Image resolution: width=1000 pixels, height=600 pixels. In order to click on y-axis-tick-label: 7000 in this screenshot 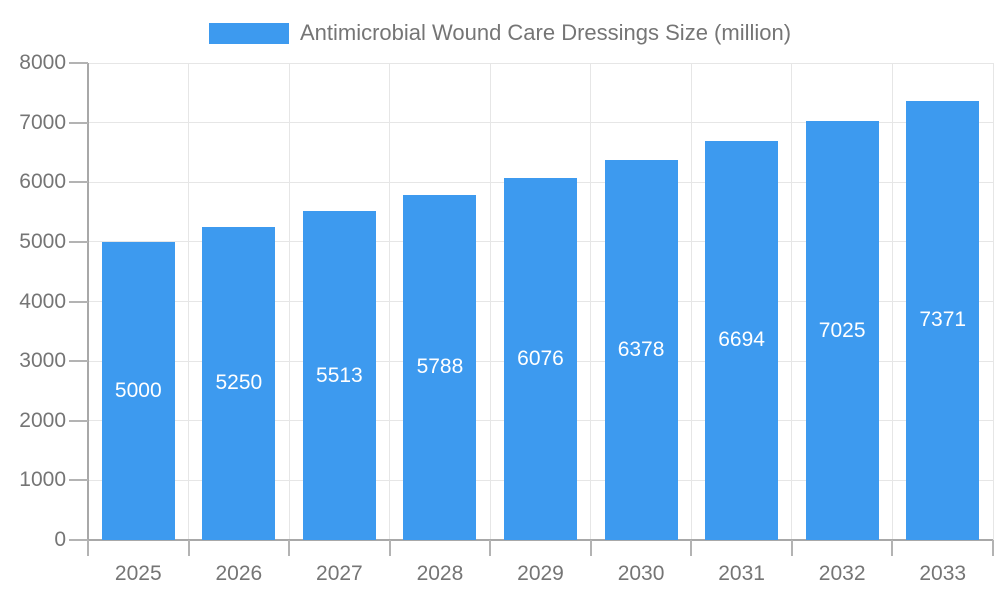, I will do `click(42, 122)`.